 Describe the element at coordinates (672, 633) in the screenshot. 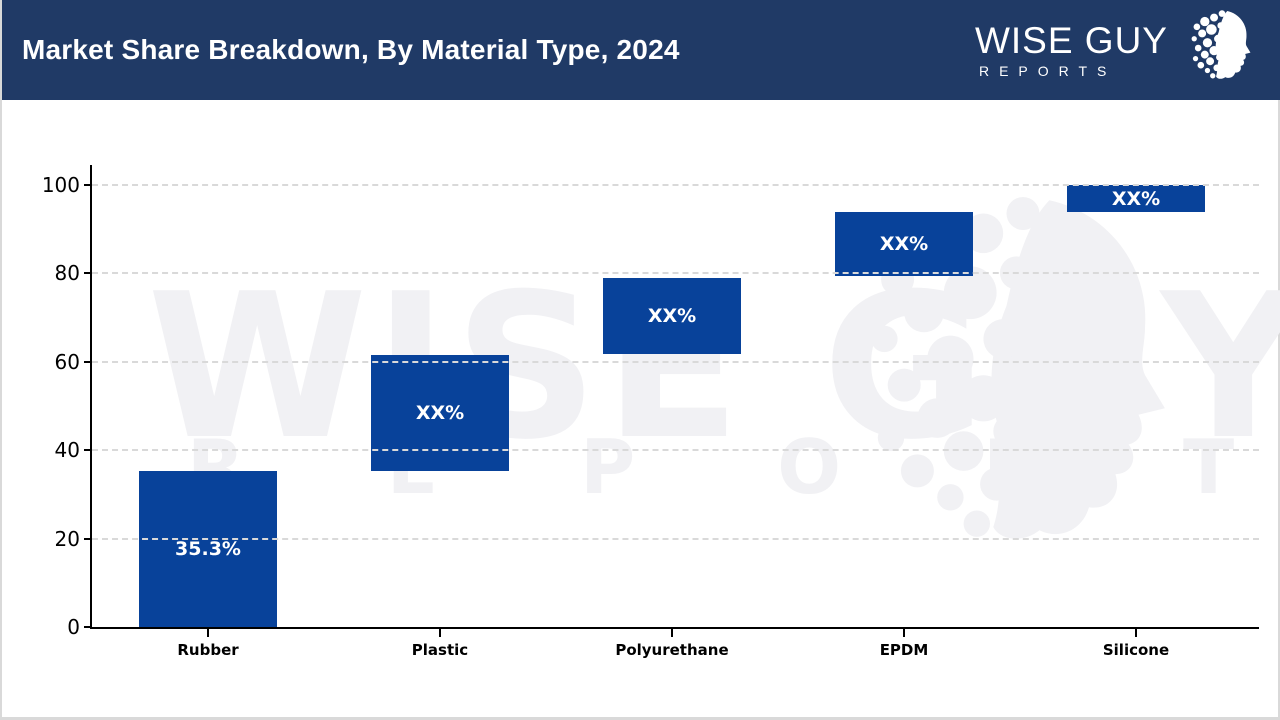

I see `x-tick-mark-polyurethane` at that location.